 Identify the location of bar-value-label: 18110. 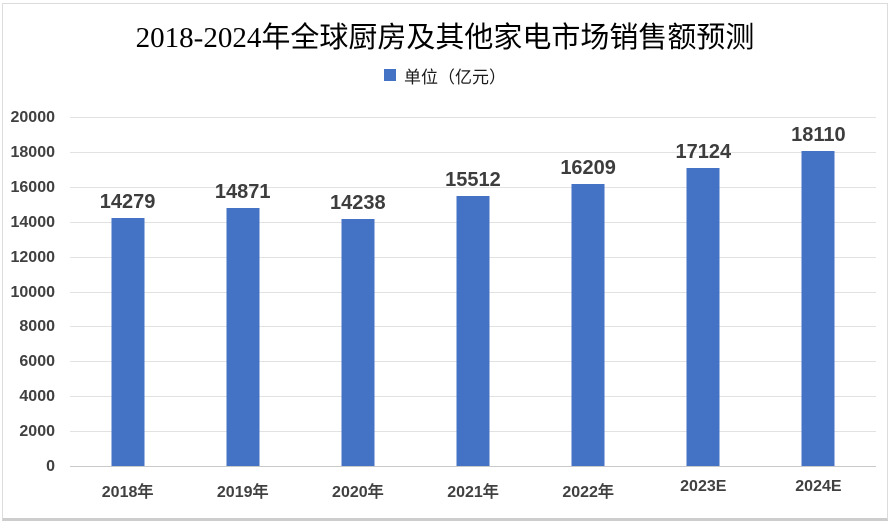
(818, 134).